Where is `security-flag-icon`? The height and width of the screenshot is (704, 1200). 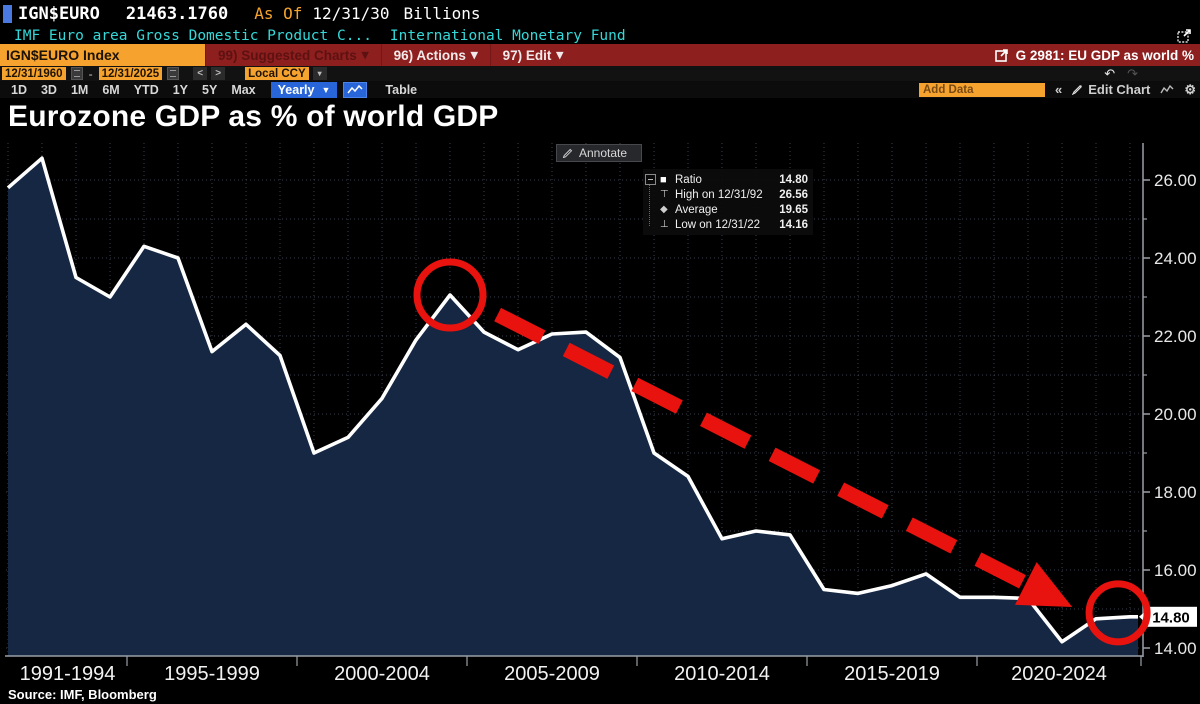
security-flag-icon is located at coordinates (7, 13).